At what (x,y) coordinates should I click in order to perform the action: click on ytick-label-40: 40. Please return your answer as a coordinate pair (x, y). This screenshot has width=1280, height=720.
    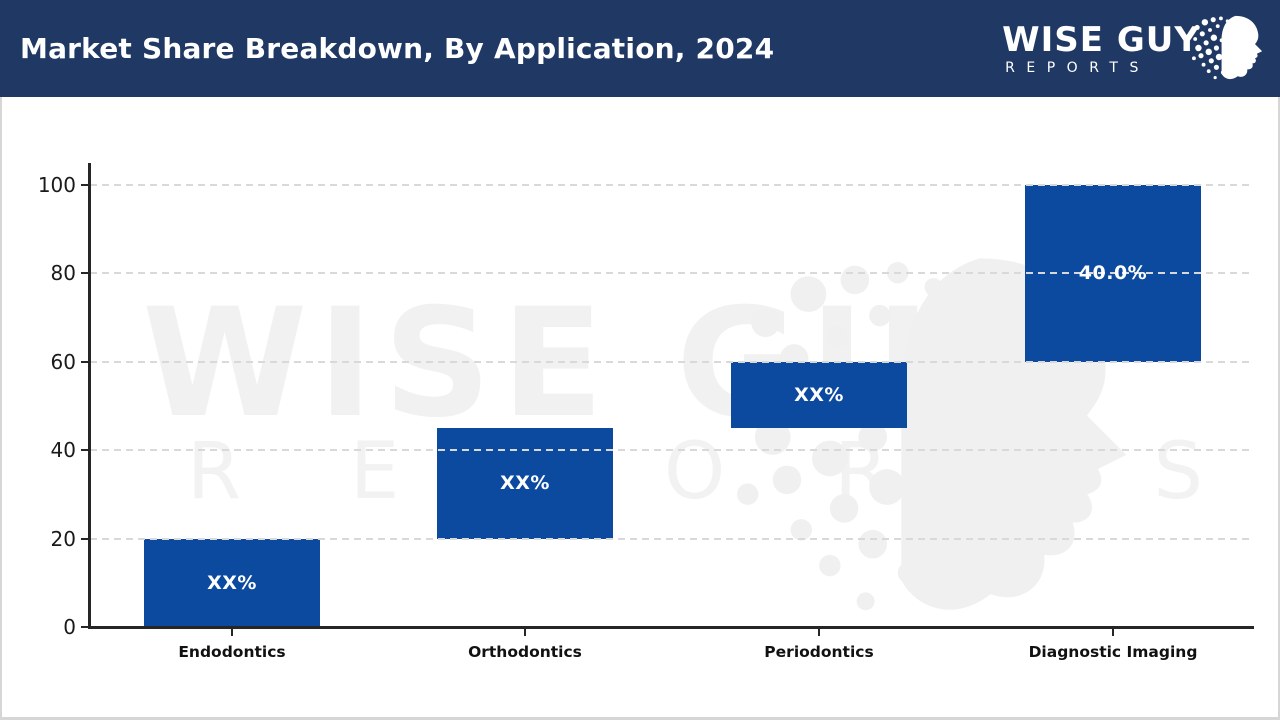
    Looking at the image, I should click on (63, 450).